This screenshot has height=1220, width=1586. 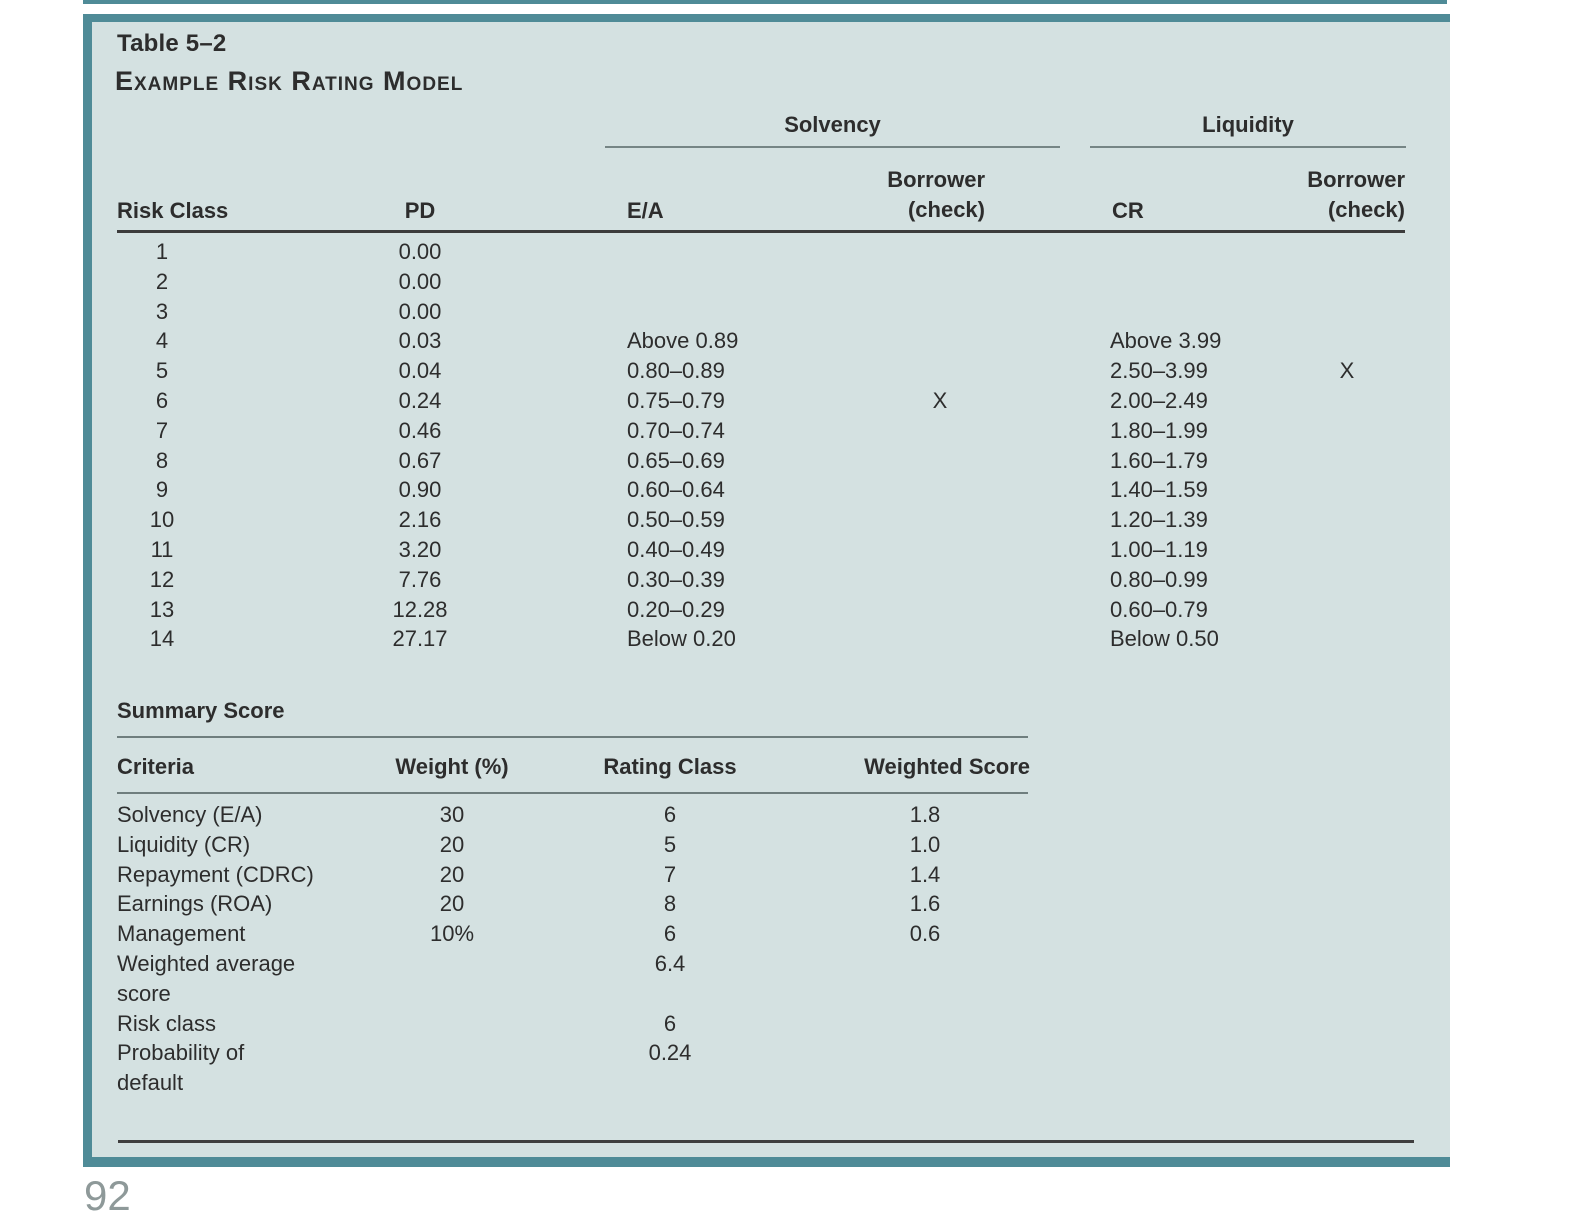 What do you see at coordinates (670, 963) in the screenshot?
I see `rating-class-cell: 6.4` at bounding box center [670, 963].